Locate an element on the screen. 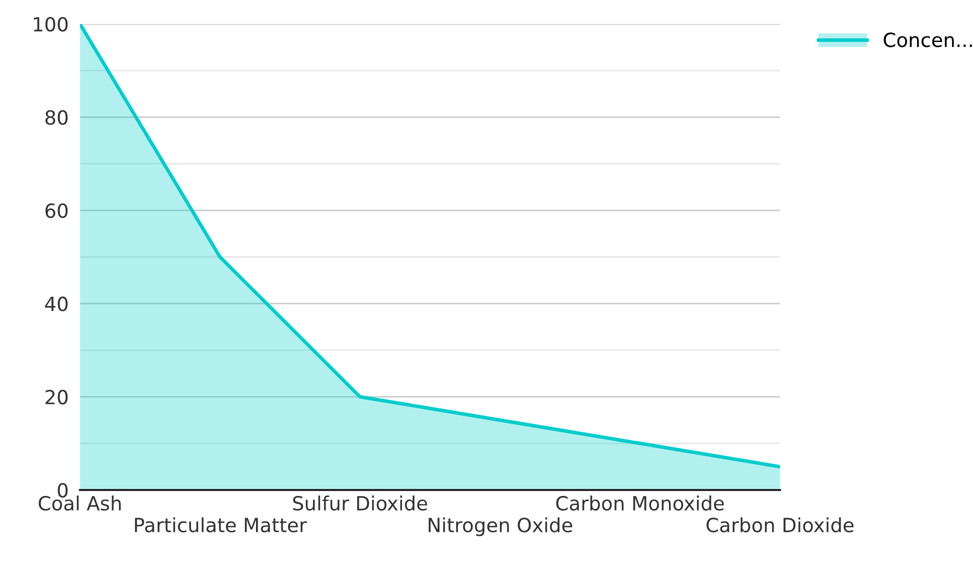 The image size is (973, 564). x-tick-label: Carbon Monoxide is located at coordinates (640, 503).